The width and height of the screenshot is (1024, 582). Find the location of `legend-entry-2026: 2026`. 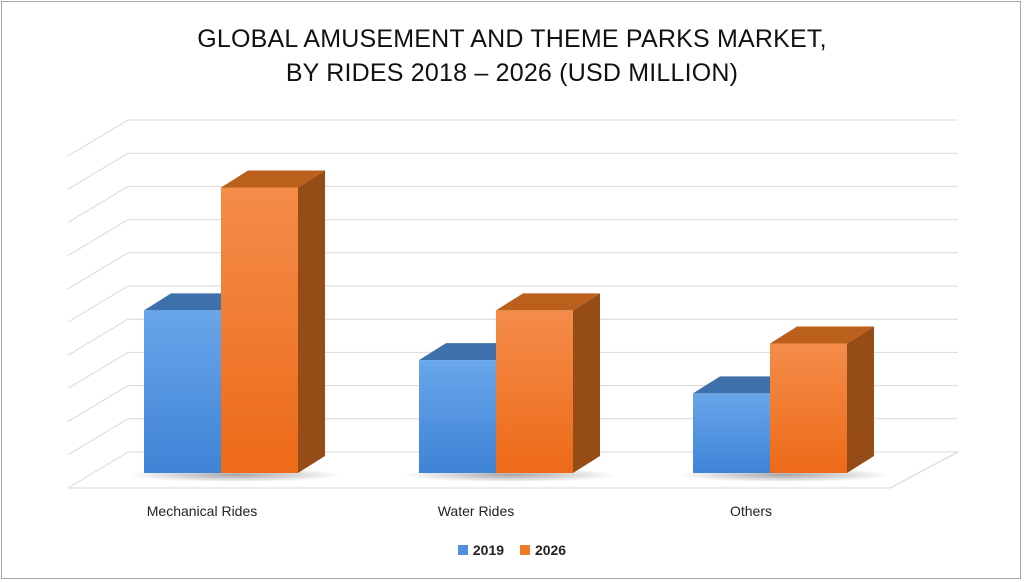

legend-entry-2026: 2026 is located at coordinates (543, 550).